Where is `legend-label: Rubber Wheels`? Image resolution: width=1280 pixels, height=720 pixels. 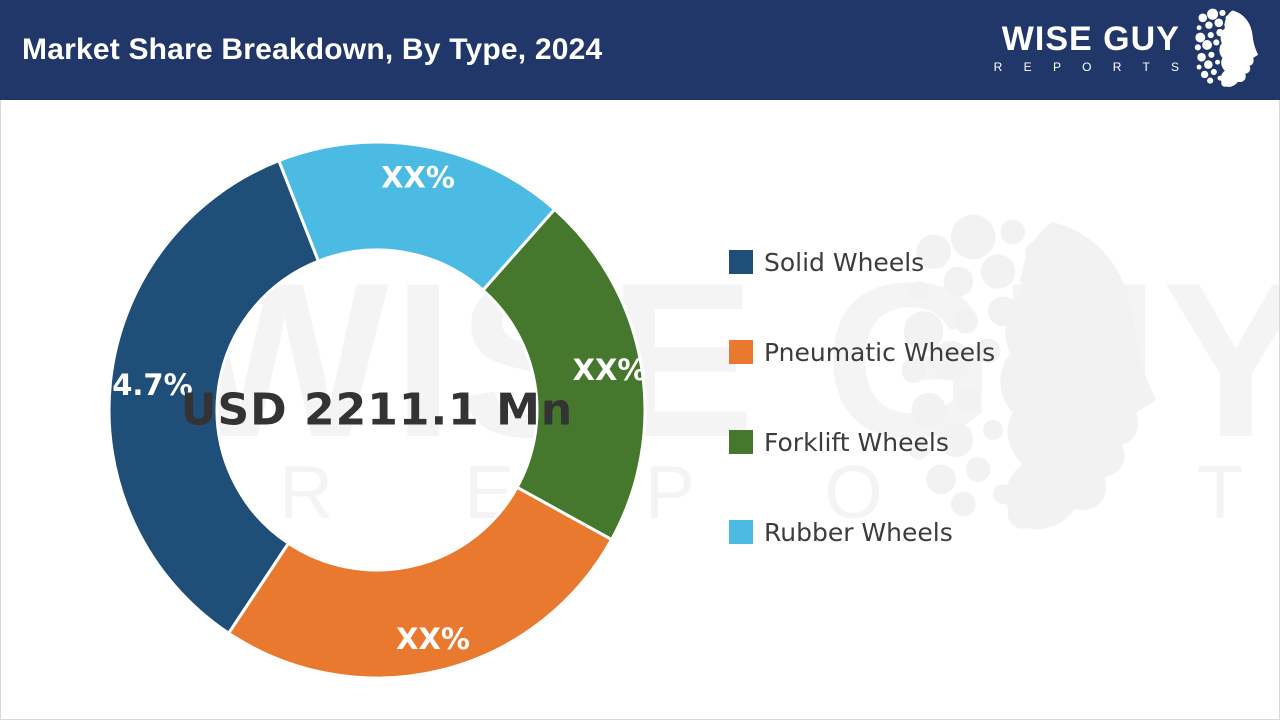
legend-label: Rubber Wheels is located at coordinates (858, 532).